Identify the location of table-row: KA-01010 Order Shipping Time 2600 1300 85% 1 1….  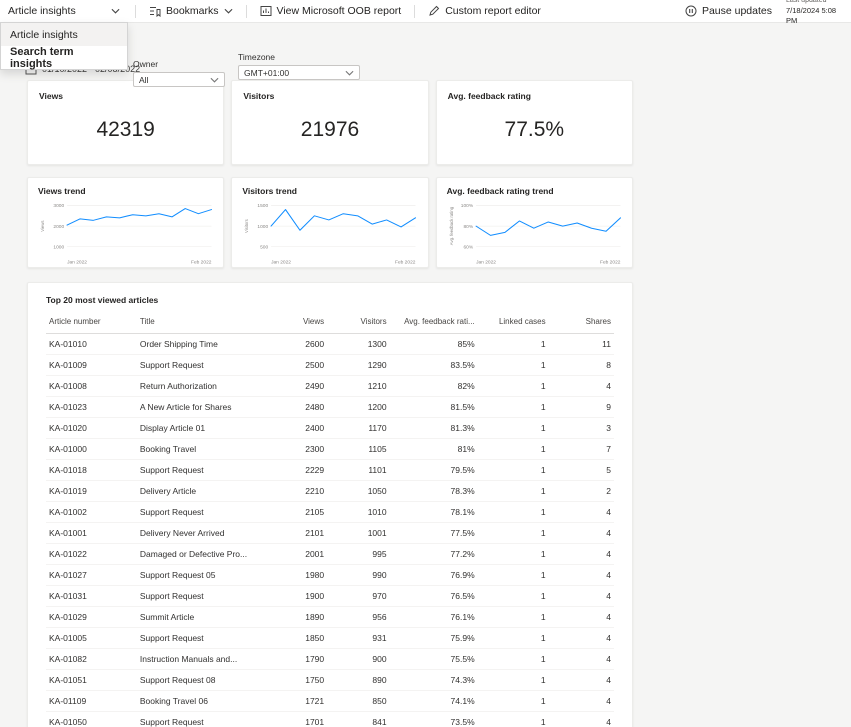
(330, 344).